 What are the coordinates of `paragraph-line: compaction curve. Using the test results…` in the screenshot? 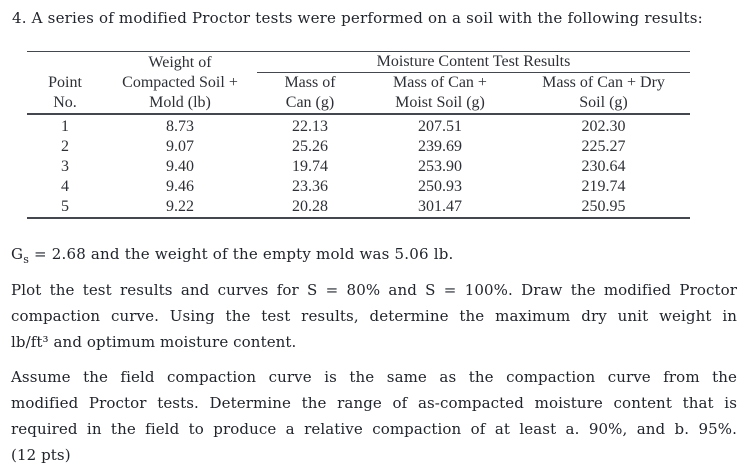 It's located at (374, 316).